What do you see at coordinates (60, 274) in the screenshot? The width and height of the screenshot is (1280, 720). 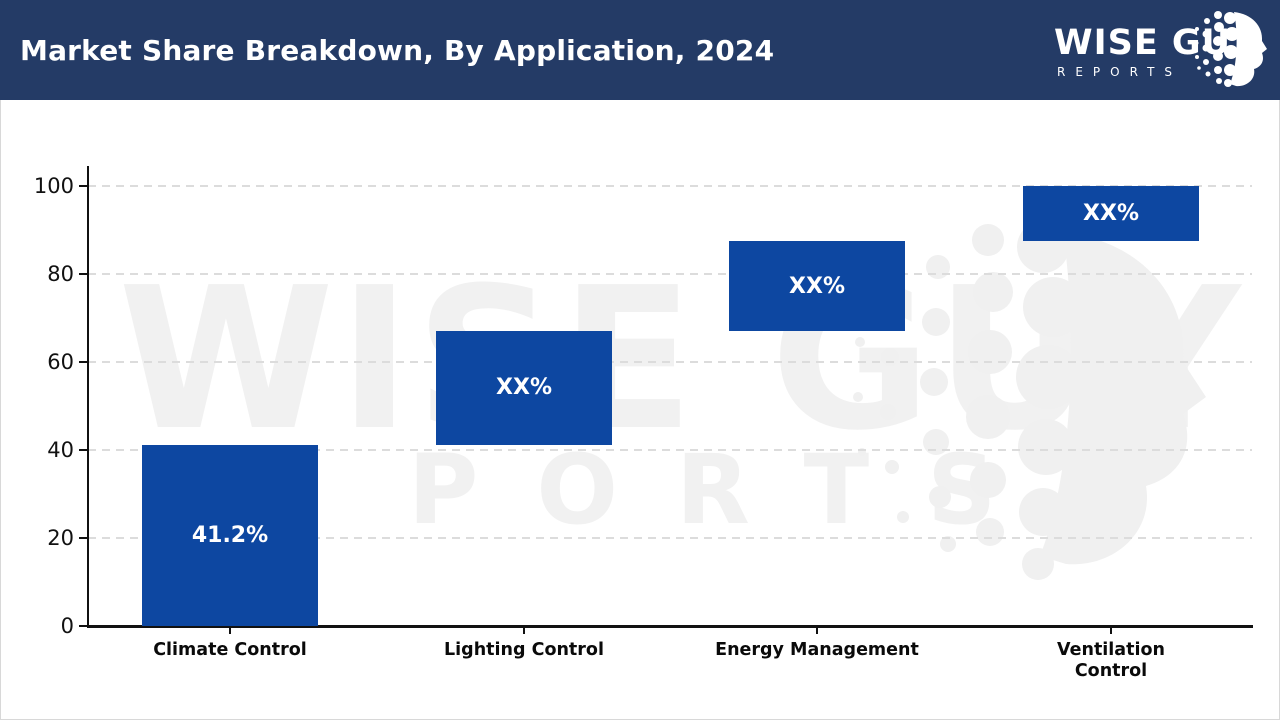 I see `y-tick-label: 80` at bounding box center [60, 274].